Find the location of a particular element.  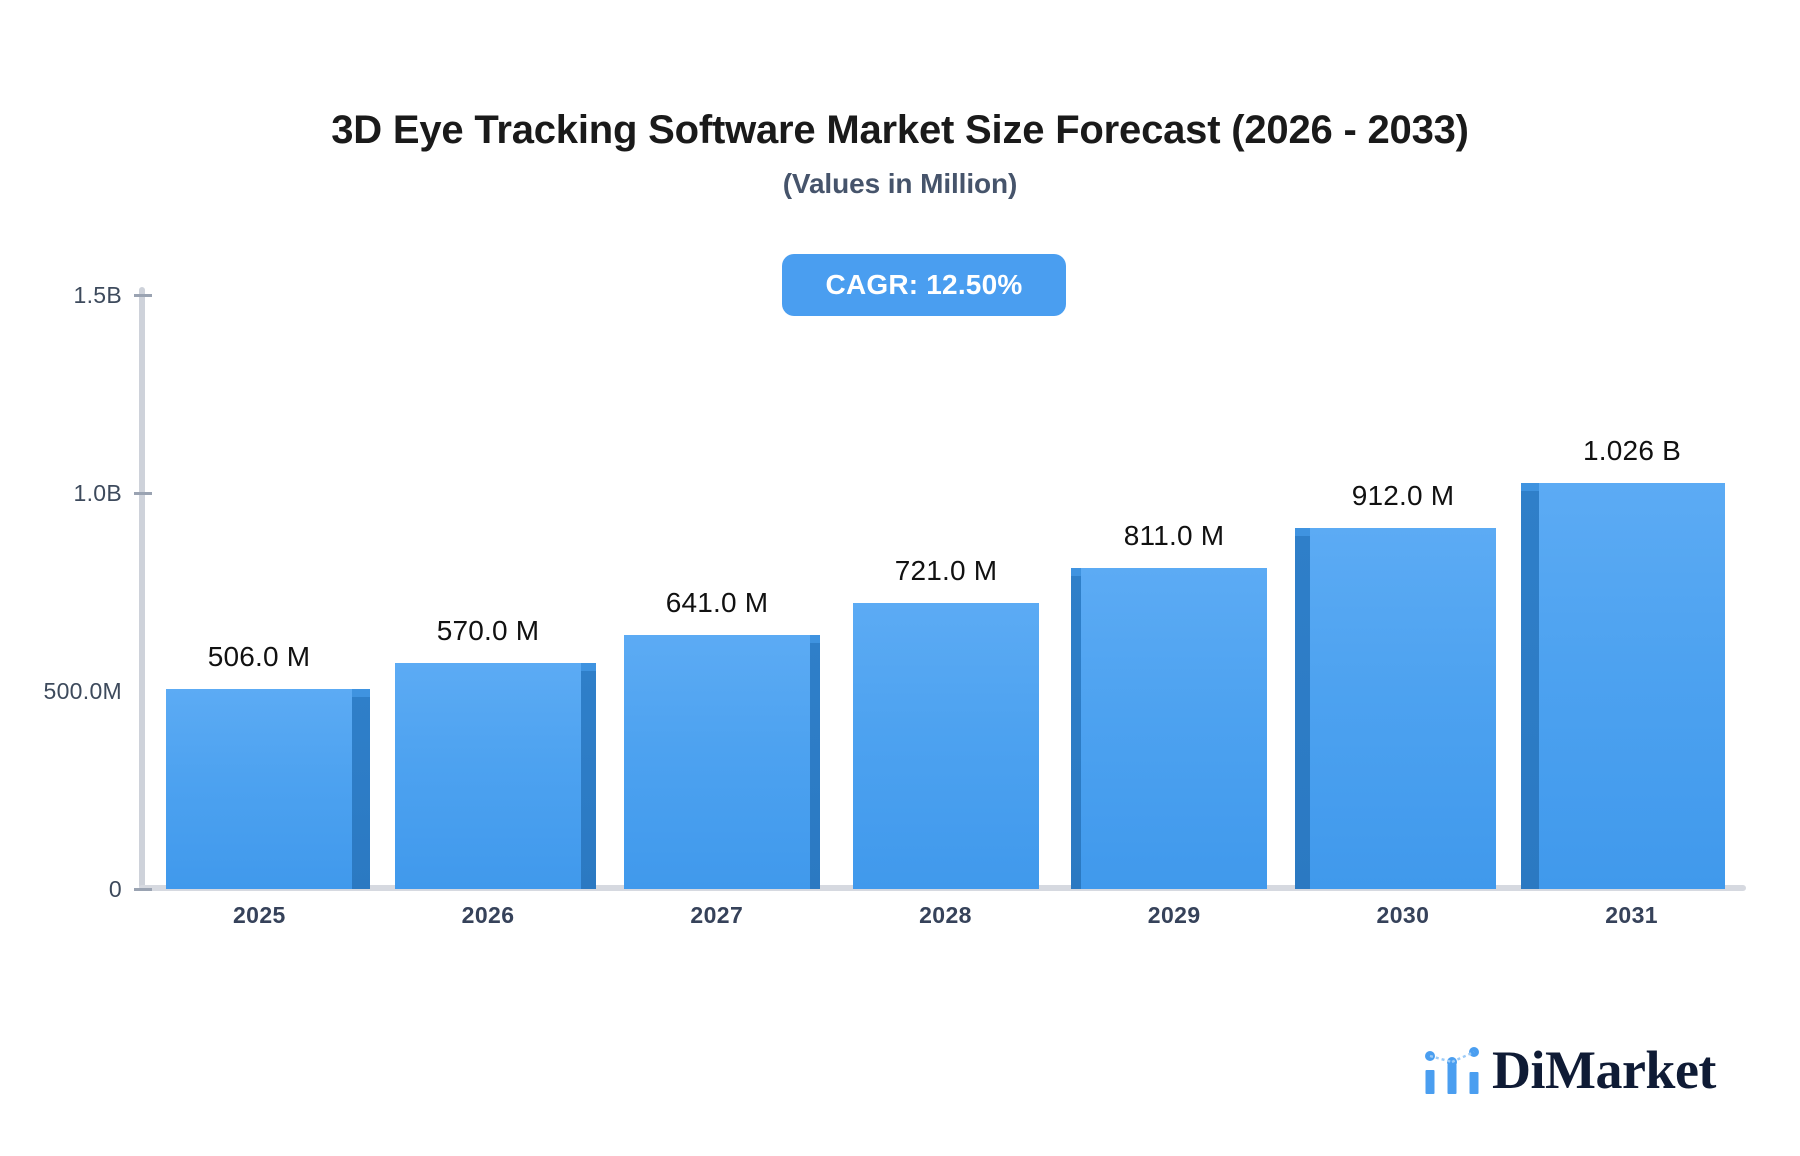

x-axis-label: 2028 is located at coordinates (945, 915).